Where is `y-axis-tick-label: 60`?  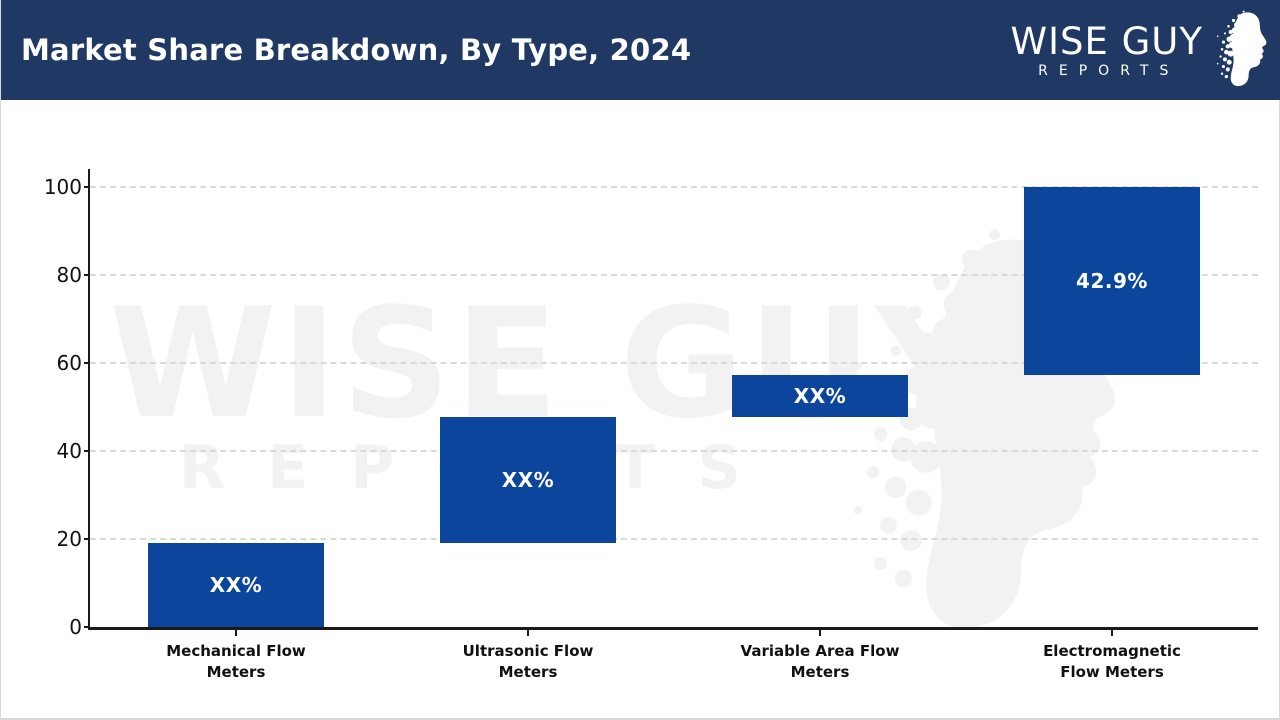 y-axis-tick-label: 60 is located at coordinates (69, 363).